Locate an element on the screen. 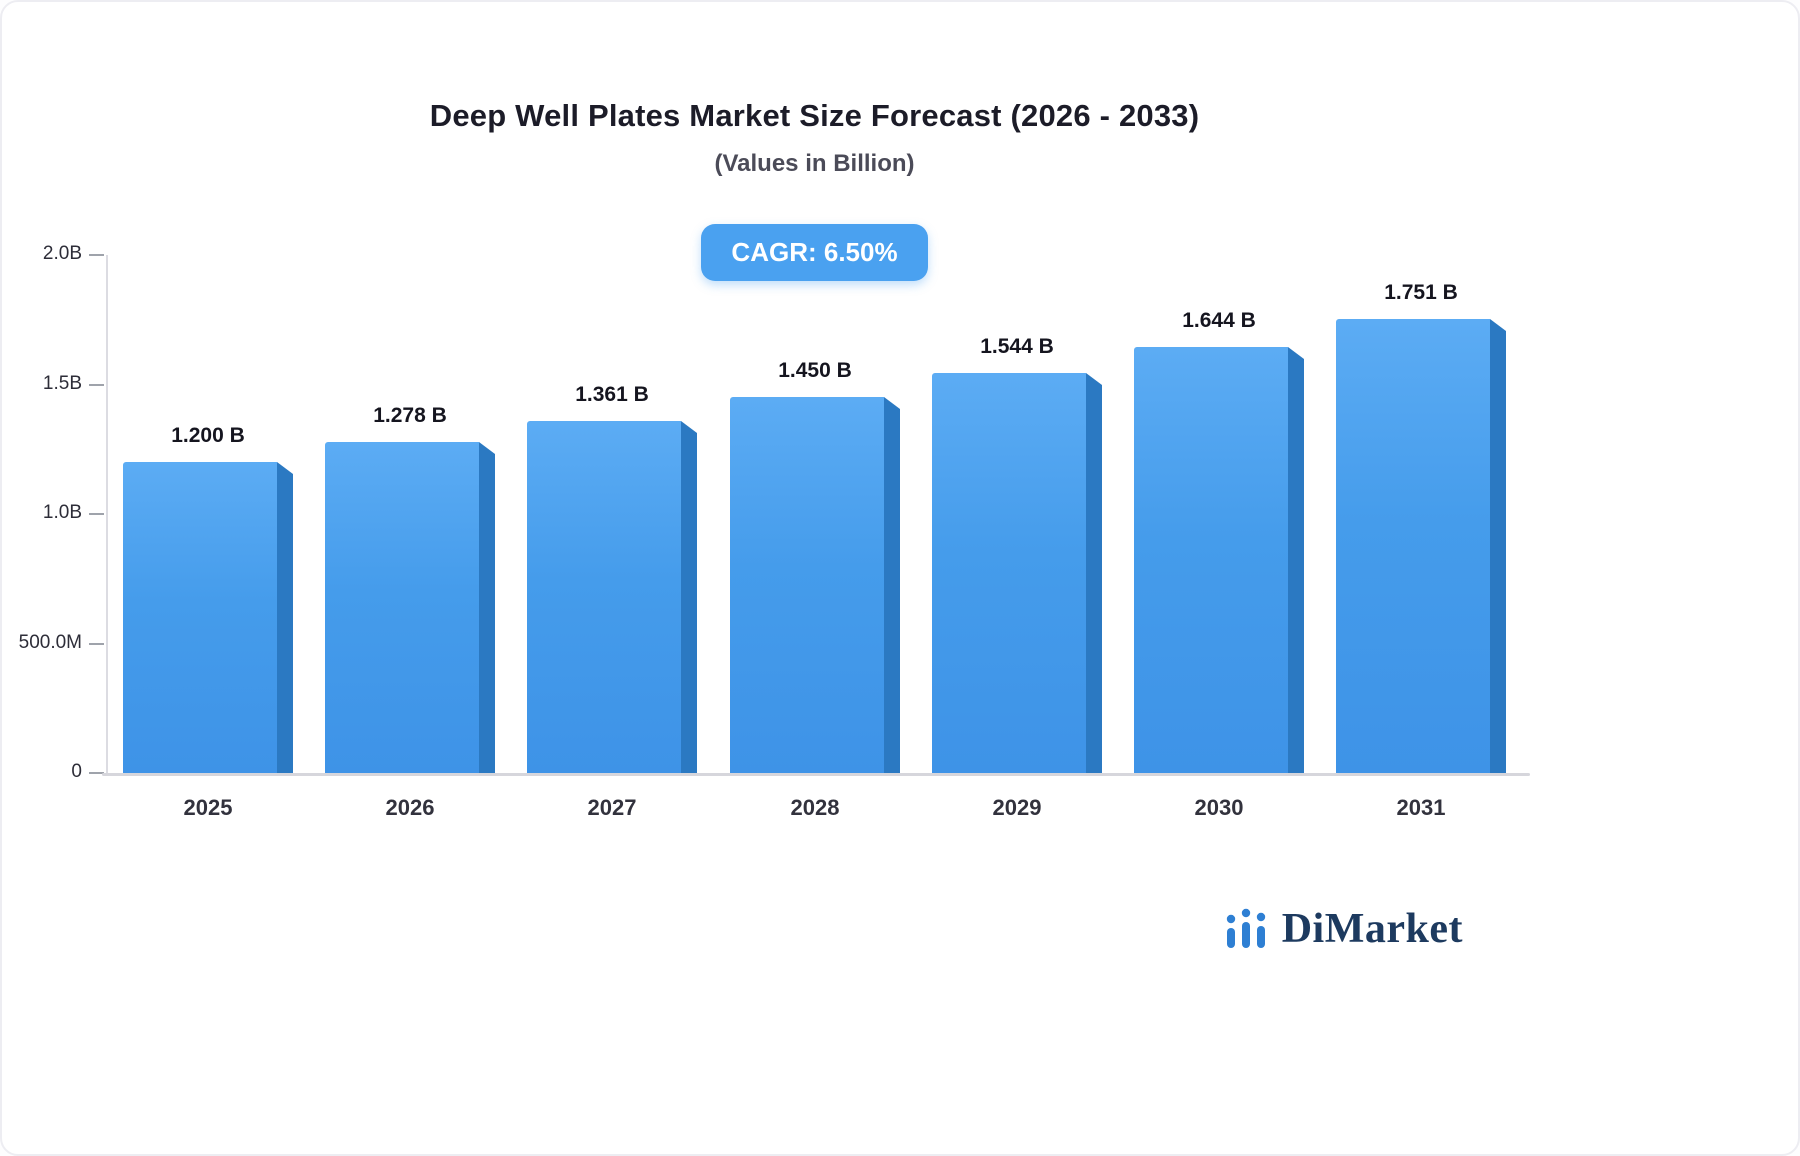  y-tick-label: 0 is located at coordinates (76, 771).